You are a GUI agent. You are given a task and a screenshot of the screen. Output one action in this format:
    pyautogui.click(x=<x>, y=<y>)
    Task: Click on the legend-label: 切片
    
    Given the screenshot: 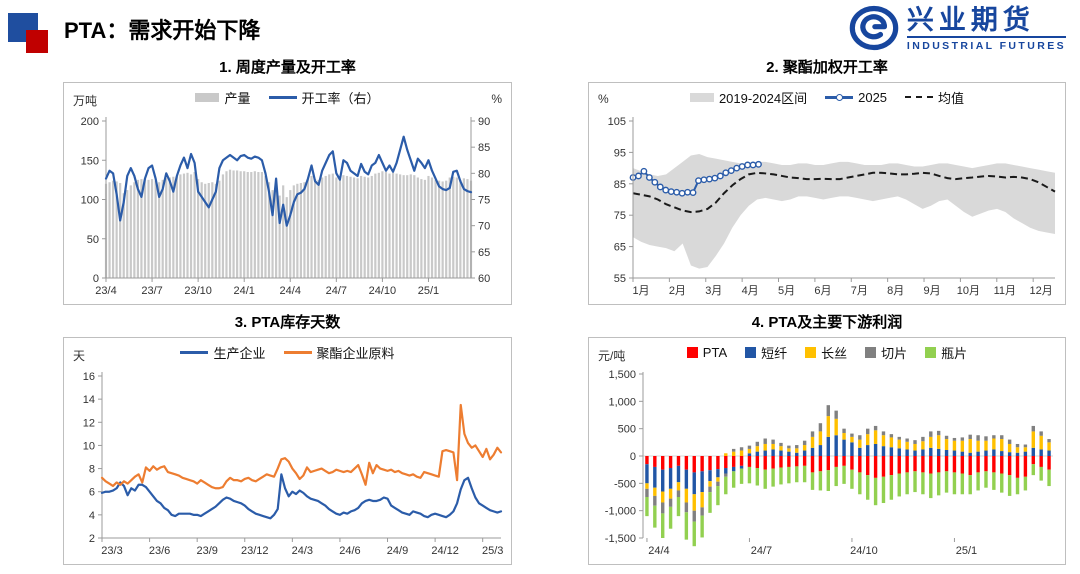 What is the action you would take?
    pyautogui.click(x=894, y=353)
    